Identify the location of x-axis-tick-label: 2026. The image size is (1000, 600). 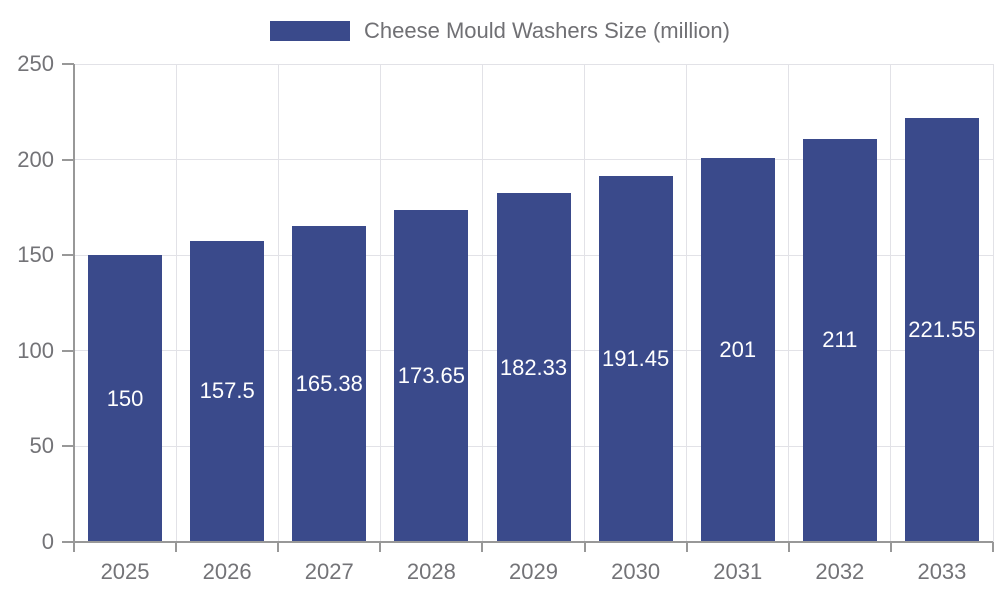
(227, 571).